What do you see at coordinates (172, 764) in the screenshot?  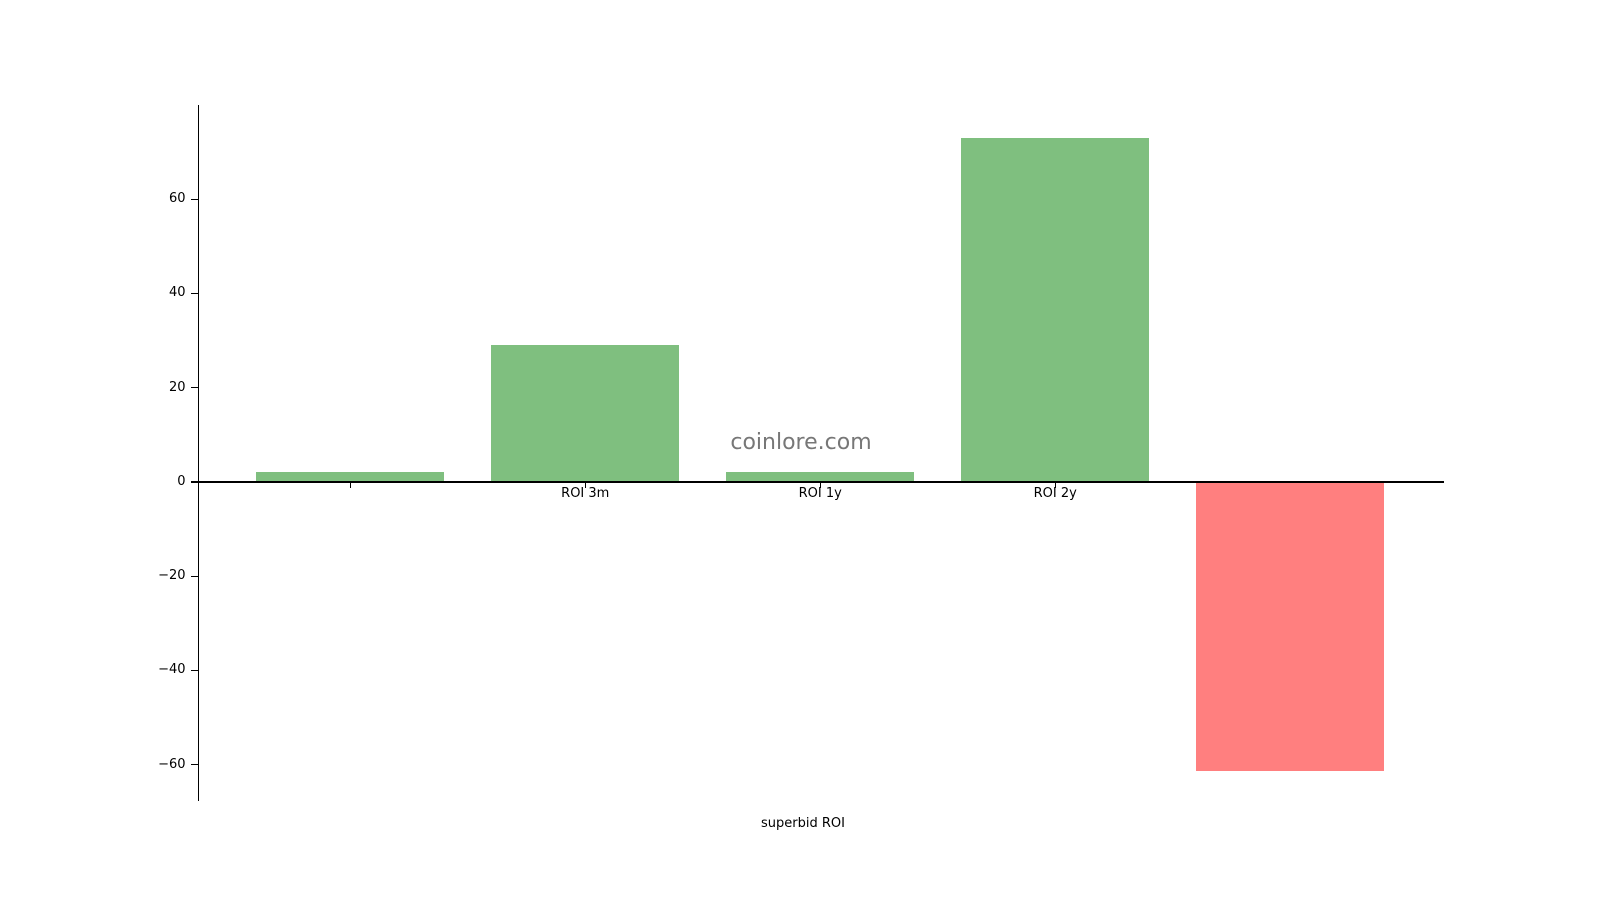 I see `y-tick-label--60: −60` at bounding box center [172, 764].